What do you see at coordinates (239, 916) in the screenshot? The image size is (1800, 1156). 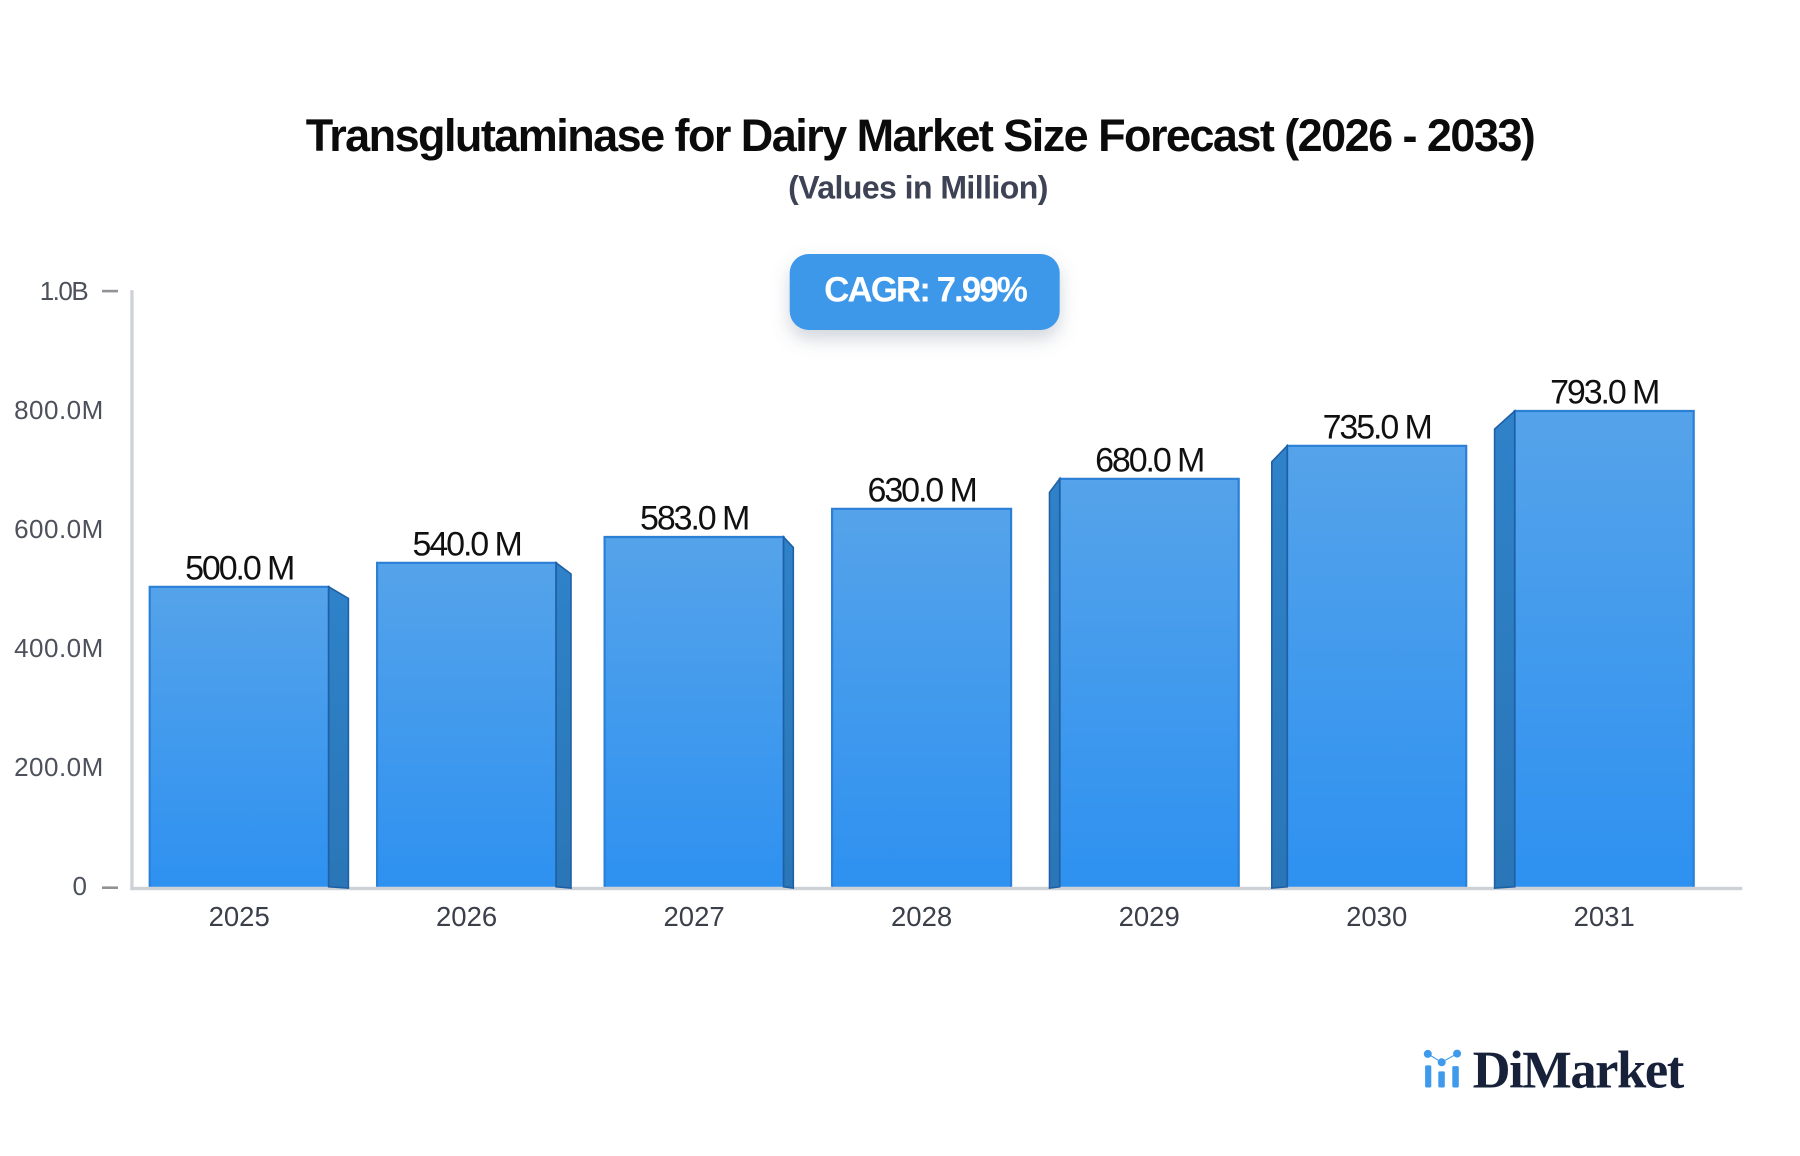 I see `svg-text: 2025` at bounding box center [239, 916].